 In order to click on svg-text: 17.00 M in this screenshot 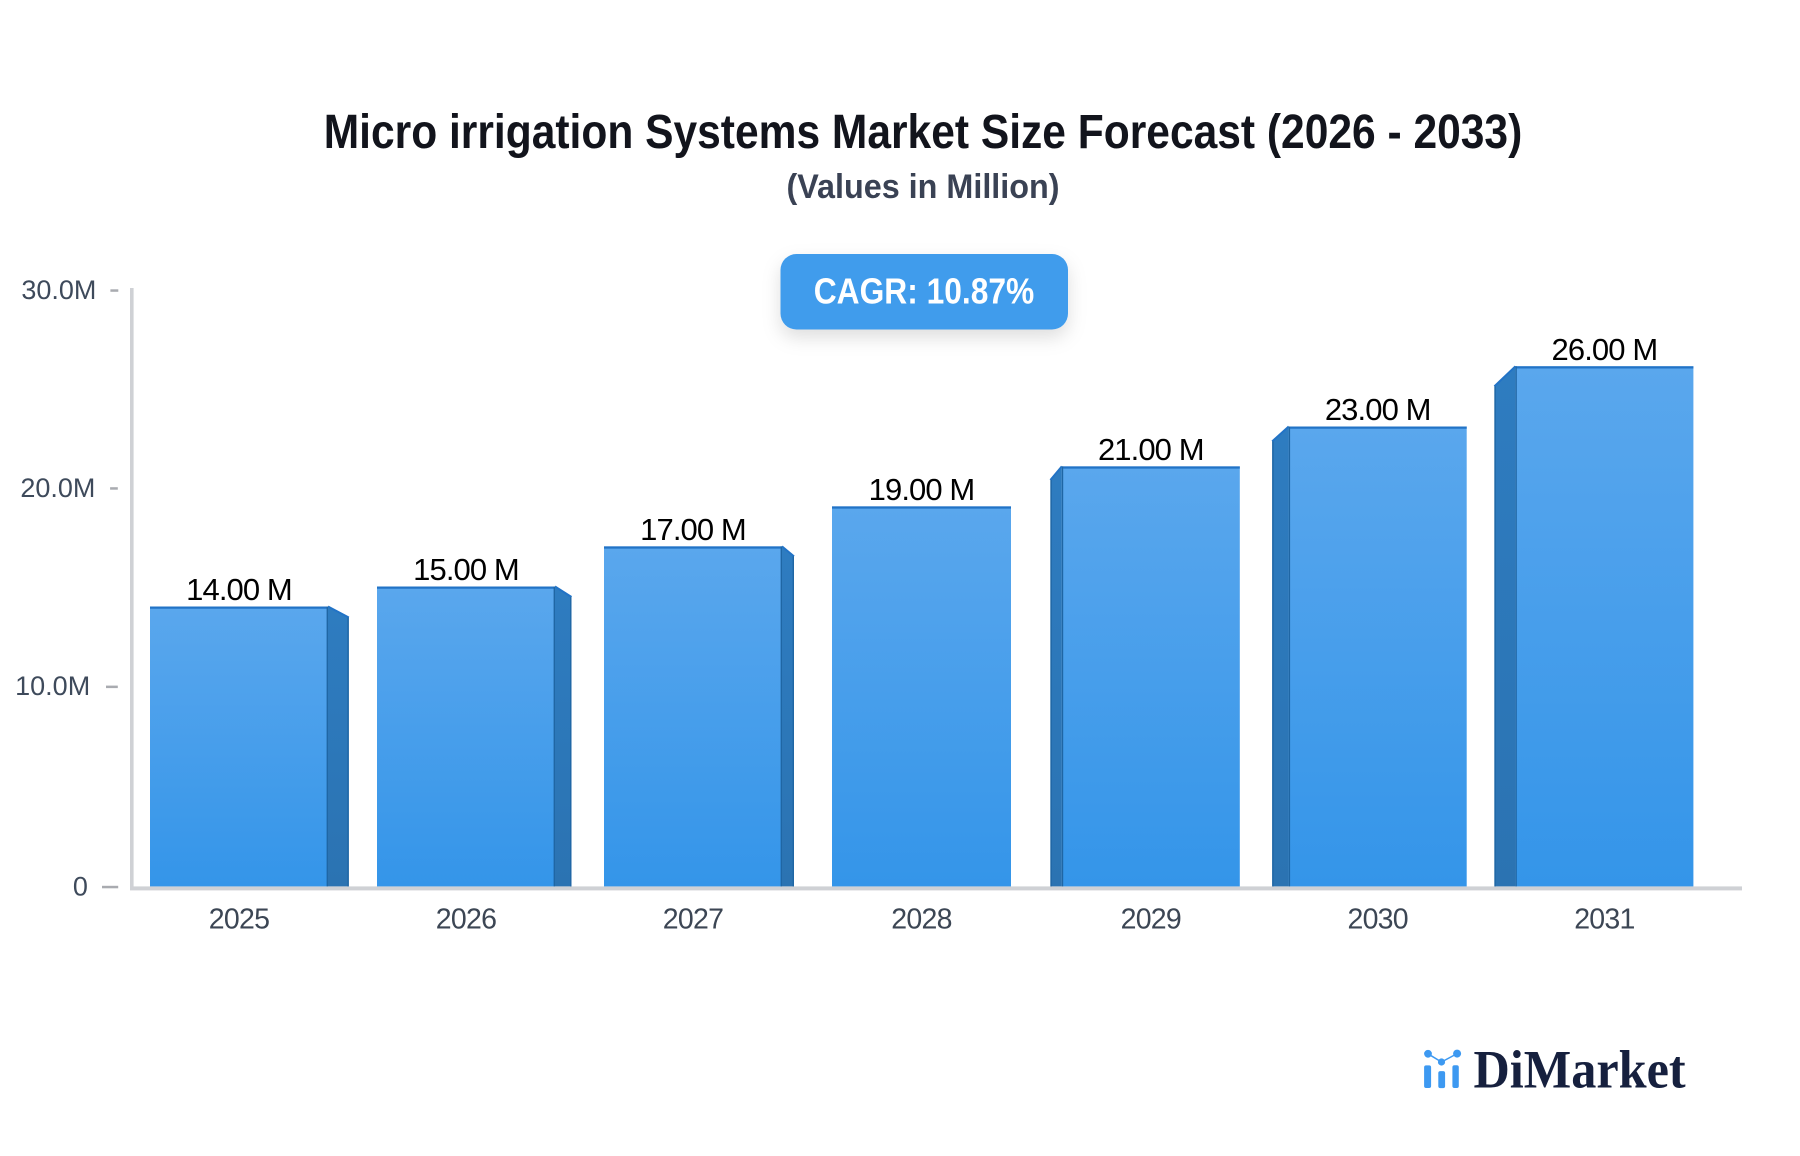, I will do `click(693, 529)`.